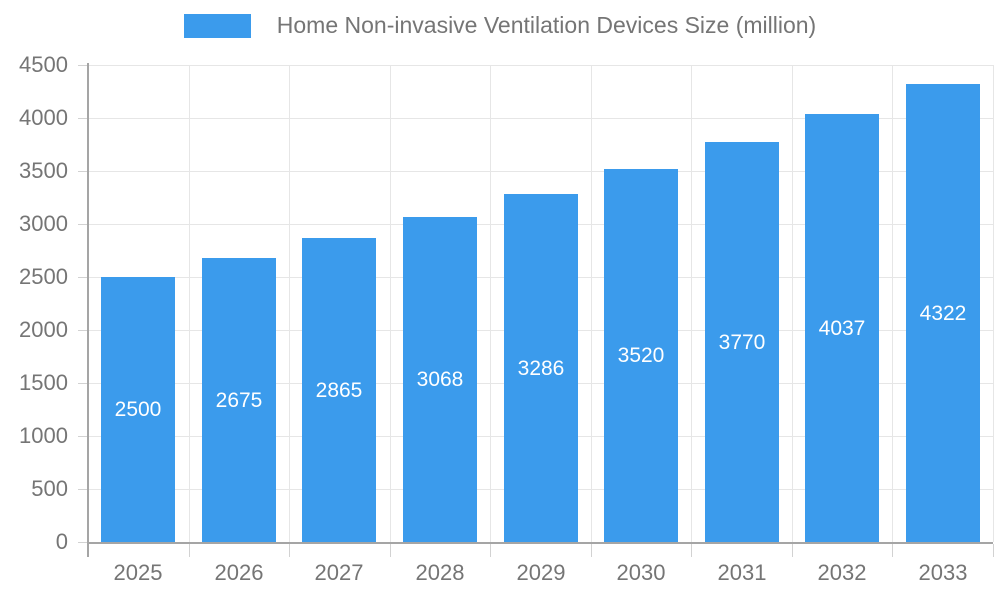 This screenshot has width=1000, height=600. I want to click on bar: 3770, so click(742, 342).